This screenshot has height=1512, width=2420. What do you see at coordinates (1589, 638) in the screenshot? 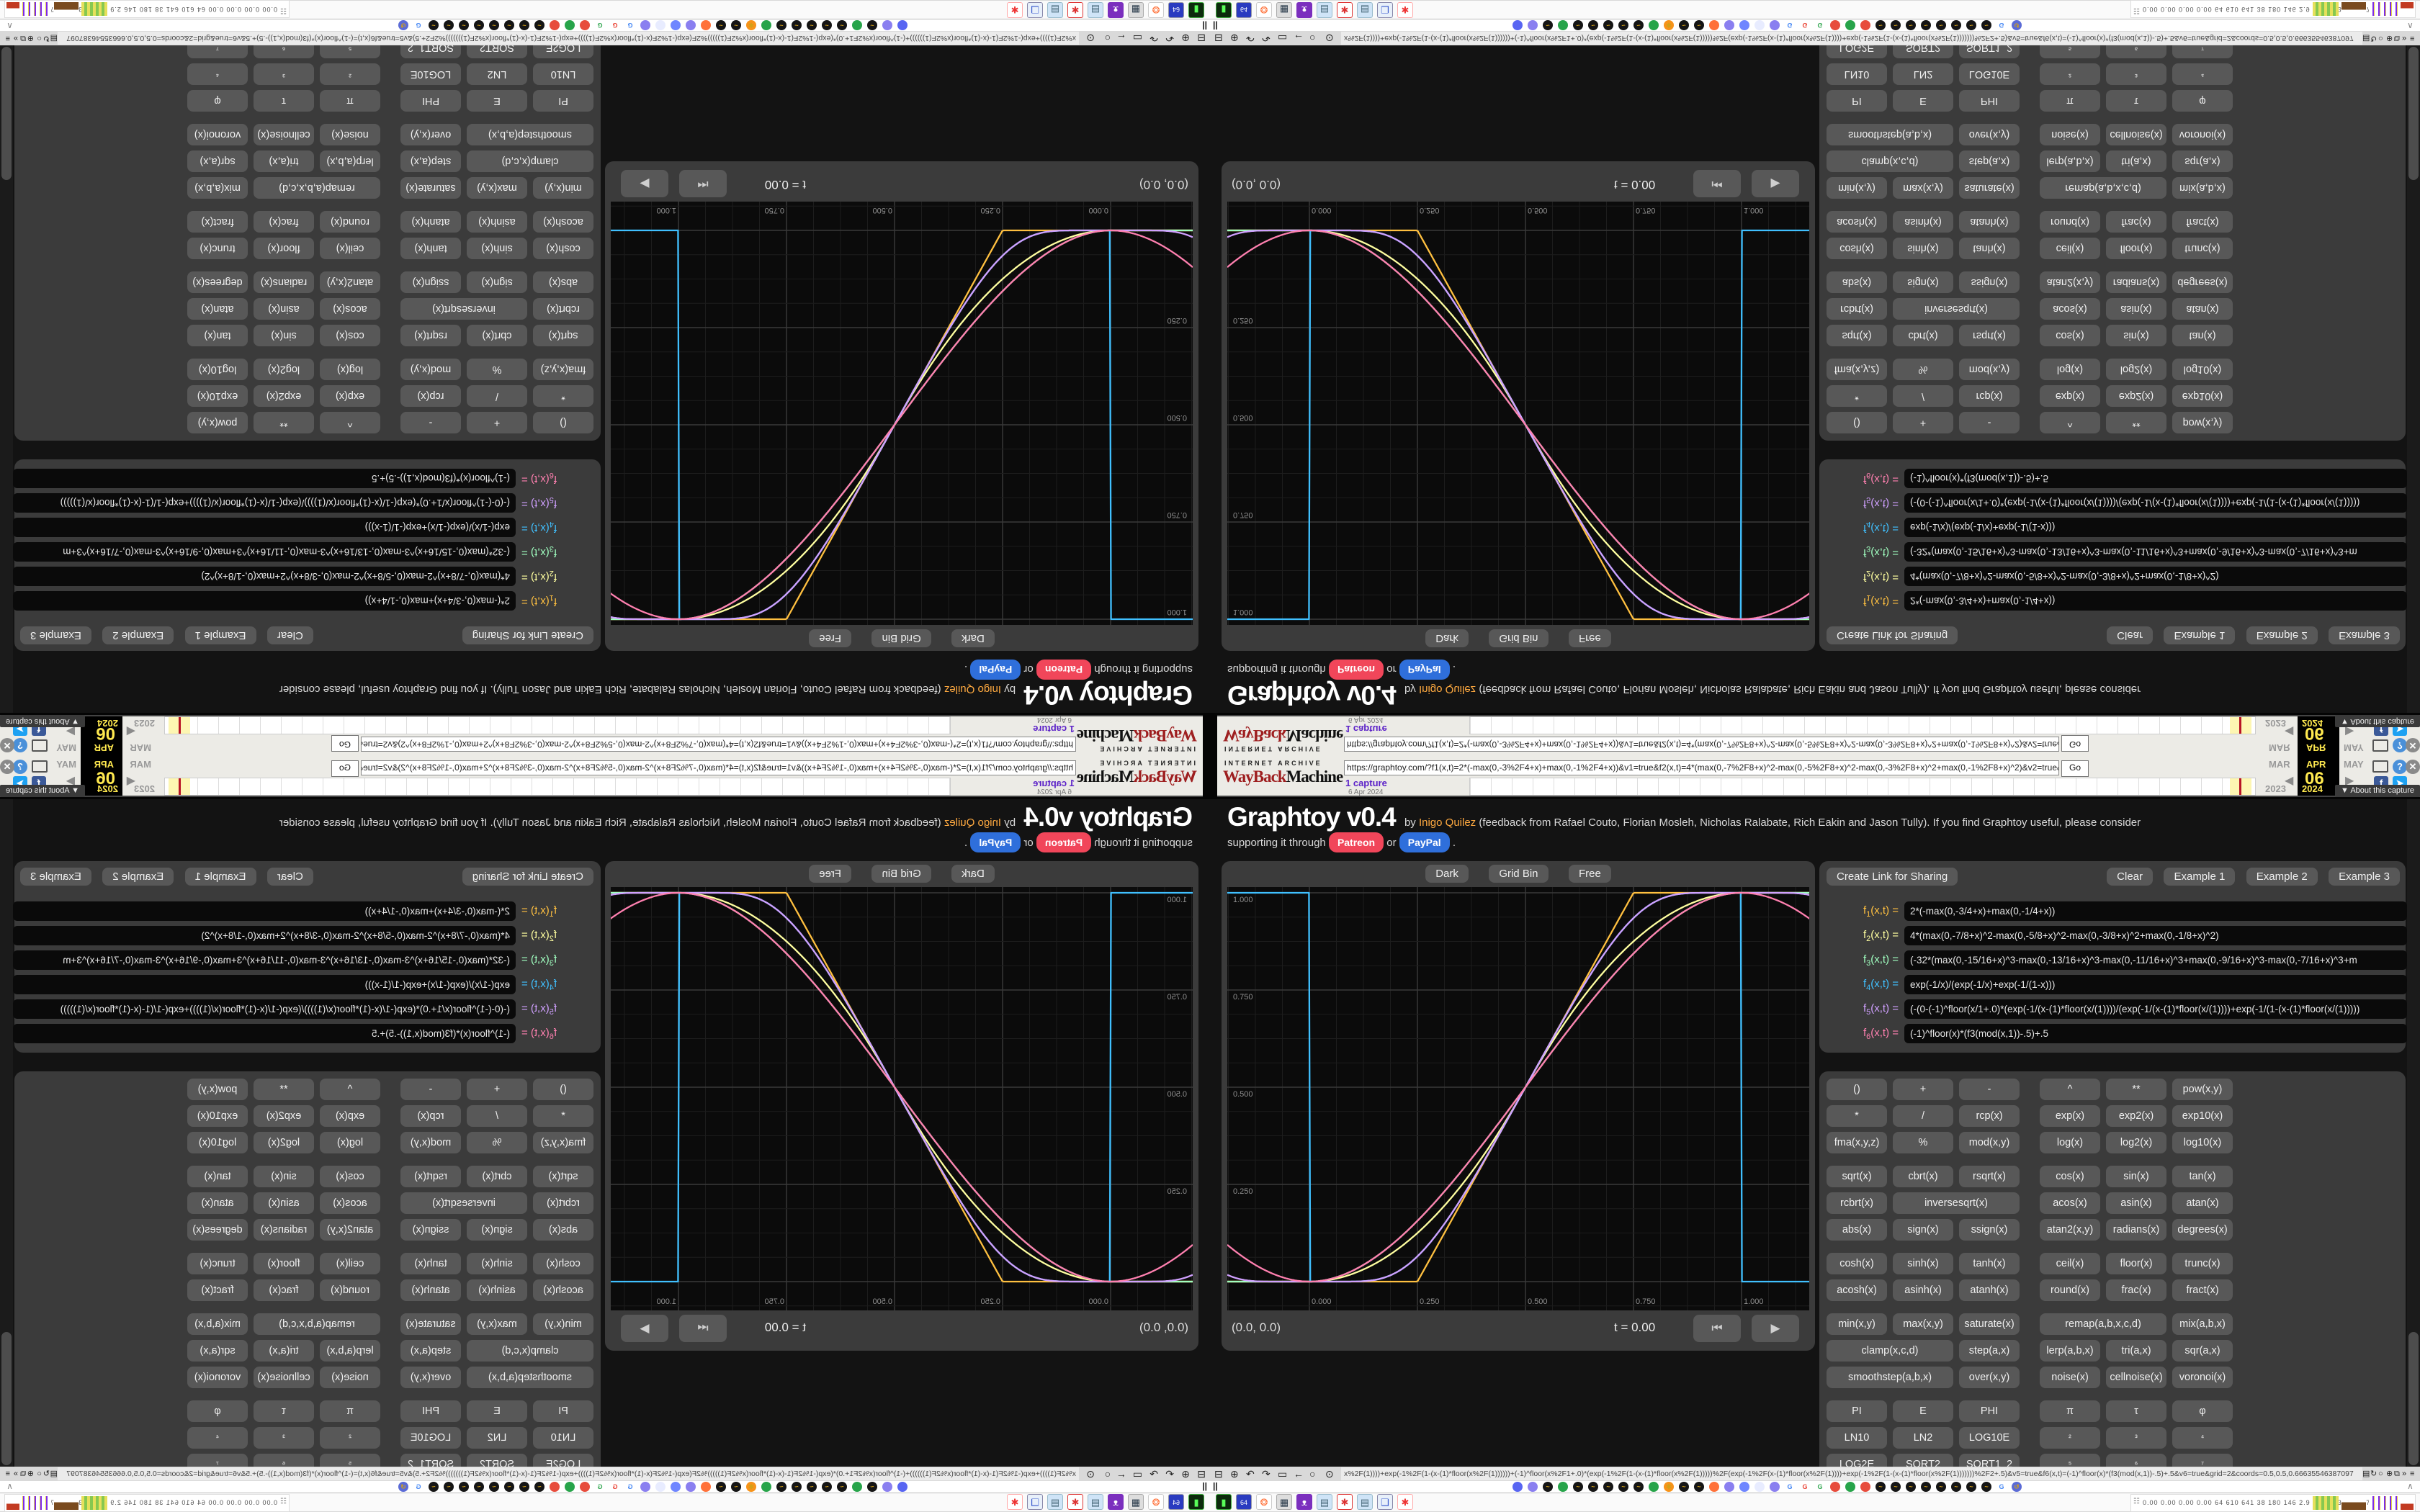
I see `range-mode-button: Free` at bounding box center [1589, 638].